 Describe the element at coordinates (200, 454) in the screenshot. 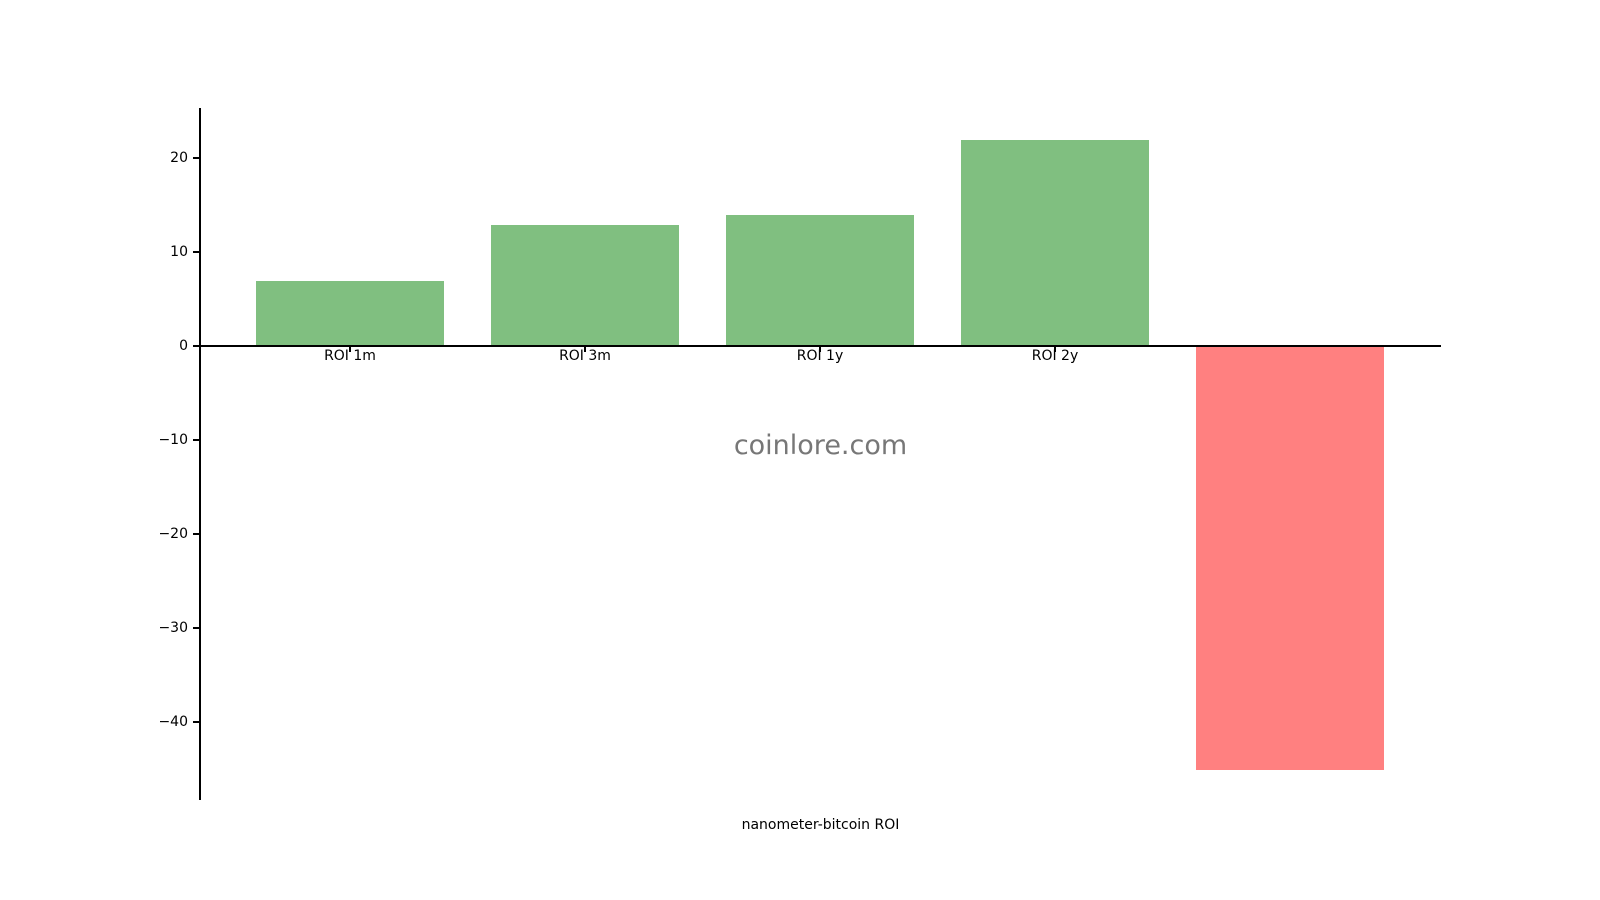

I see `y-axis-line` at that location.